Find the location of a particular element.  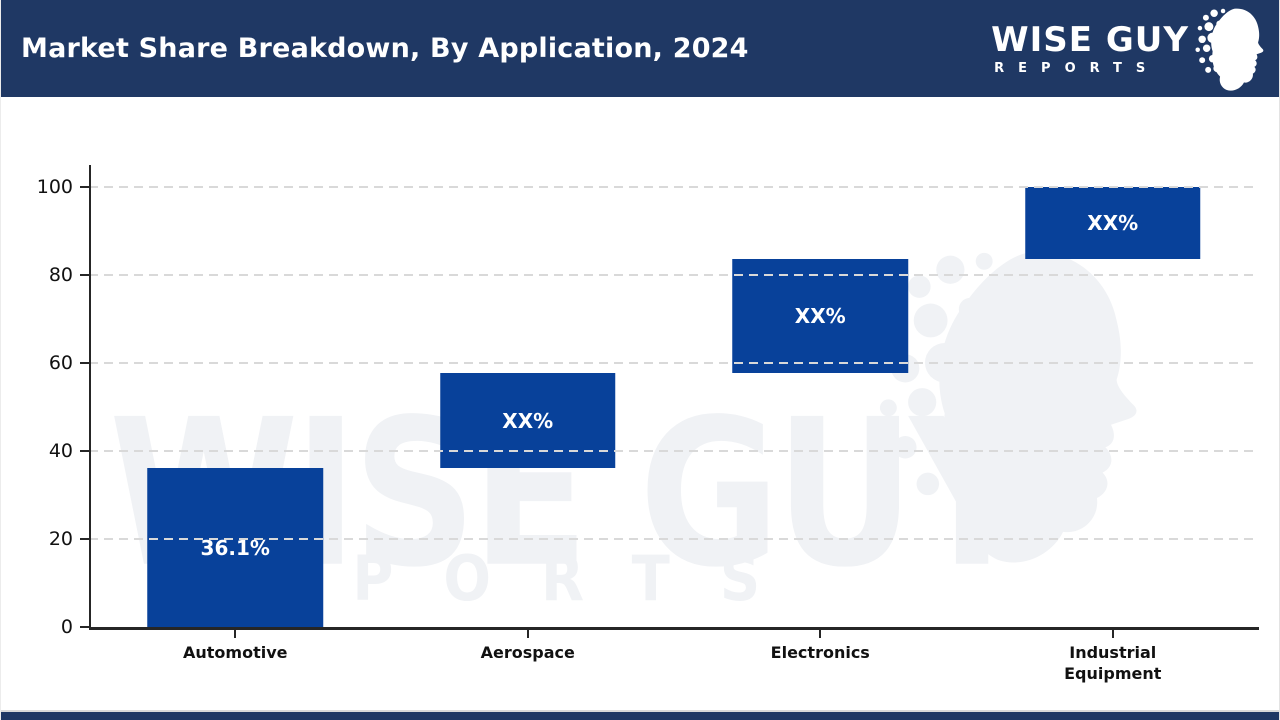

y-tick-label-100: 100 is located at coordinates (54, 187).